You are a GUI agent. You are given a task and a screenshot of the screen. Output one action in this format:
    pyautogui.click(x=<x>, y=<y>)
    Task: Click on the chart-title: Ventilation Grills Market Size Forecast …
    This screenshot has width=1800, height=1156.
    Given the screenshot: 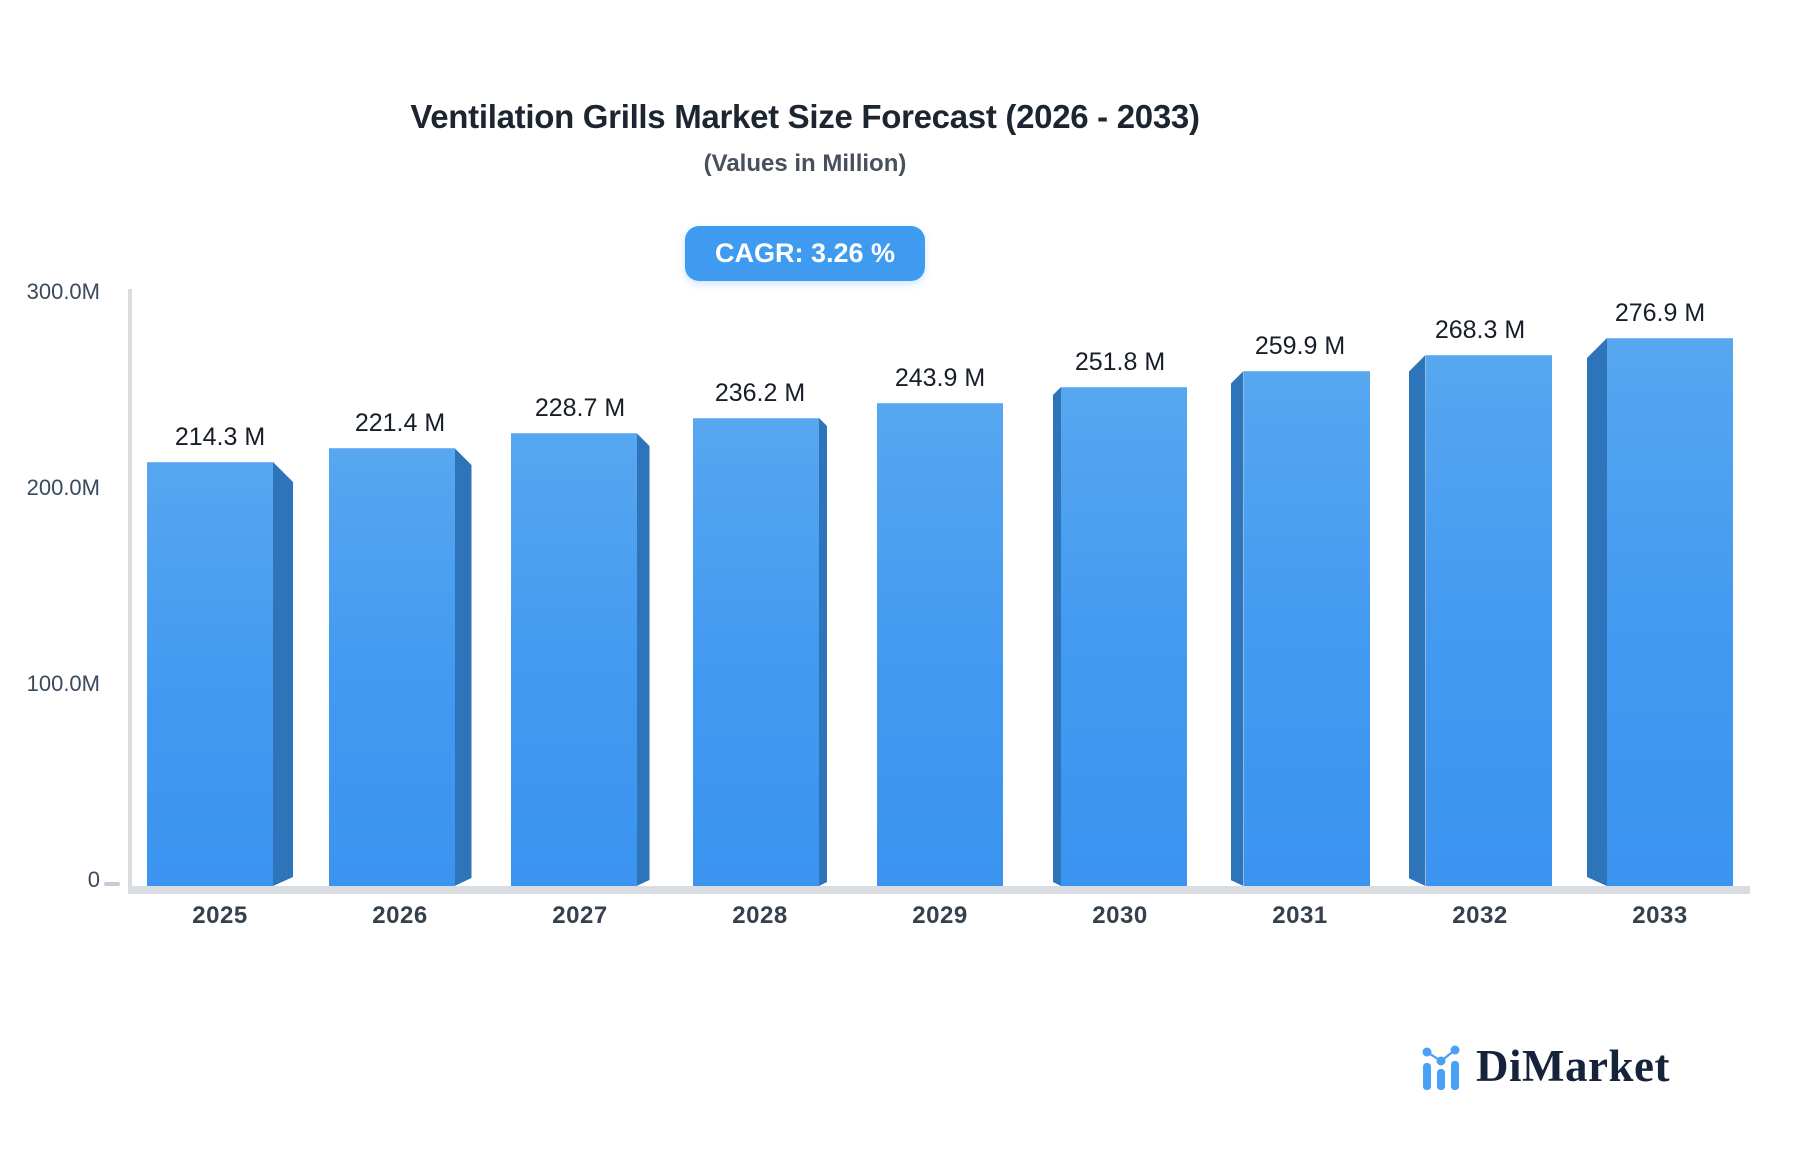 What is the action you would take?
    pyautogui.click(x=805, y=116)
    